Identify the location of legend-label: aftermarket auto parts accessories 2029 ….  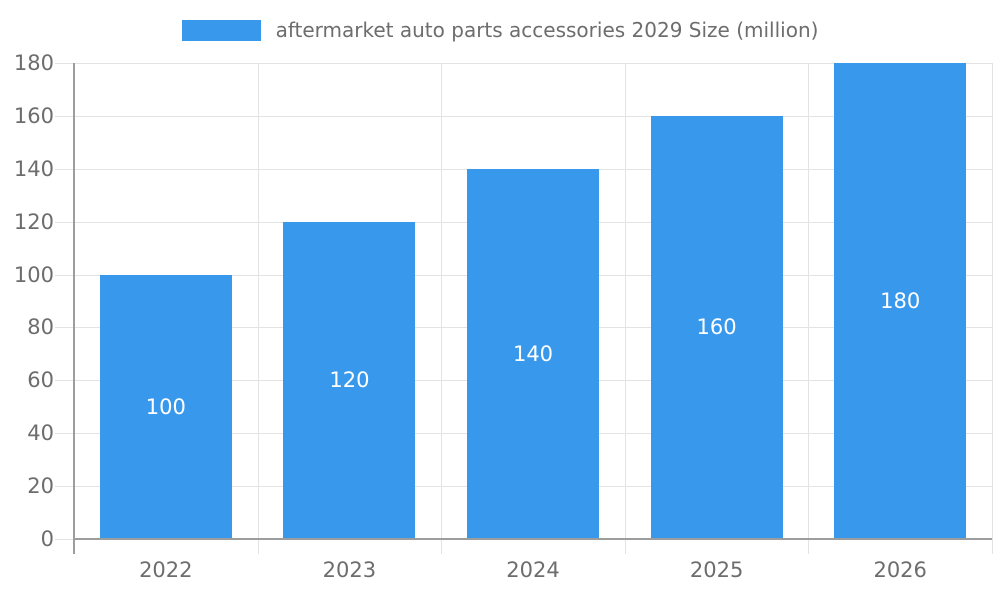
(547, 30).